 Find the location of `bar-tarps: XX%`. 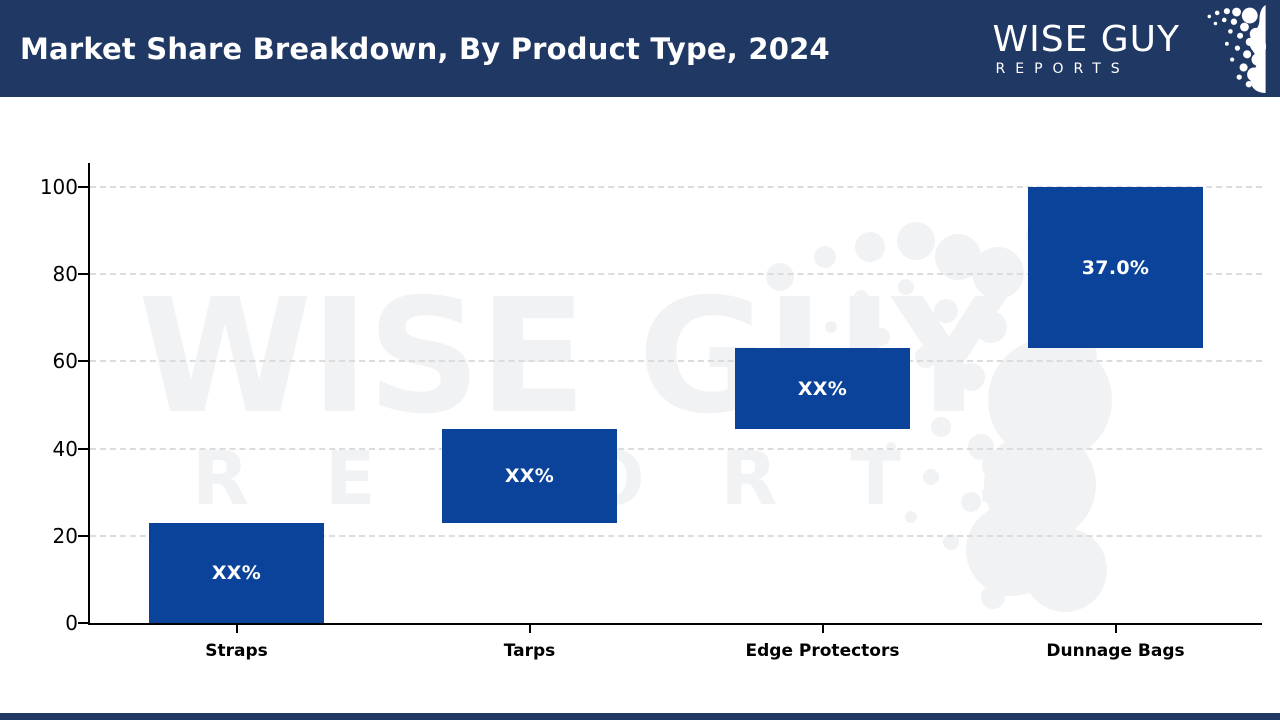

bar-tarps: XX% is located at coordinates (529, 475).